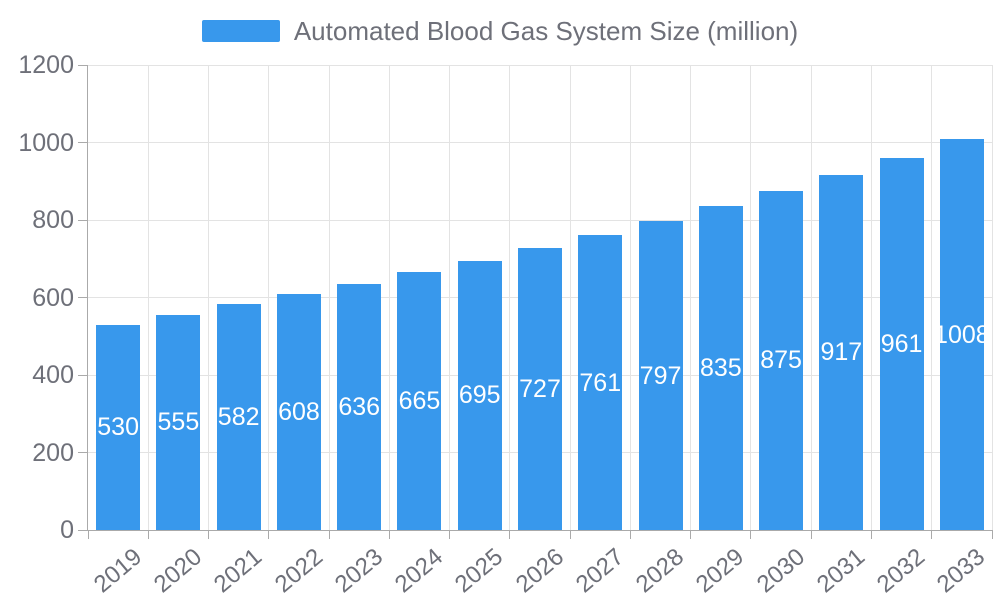 The height and width of the screenshot is (600, 1000). What do you see at coordinates (117, 571) in the screenshot?
I see `x-axis-tick-label: 2019` at bounding box center [117, 571].